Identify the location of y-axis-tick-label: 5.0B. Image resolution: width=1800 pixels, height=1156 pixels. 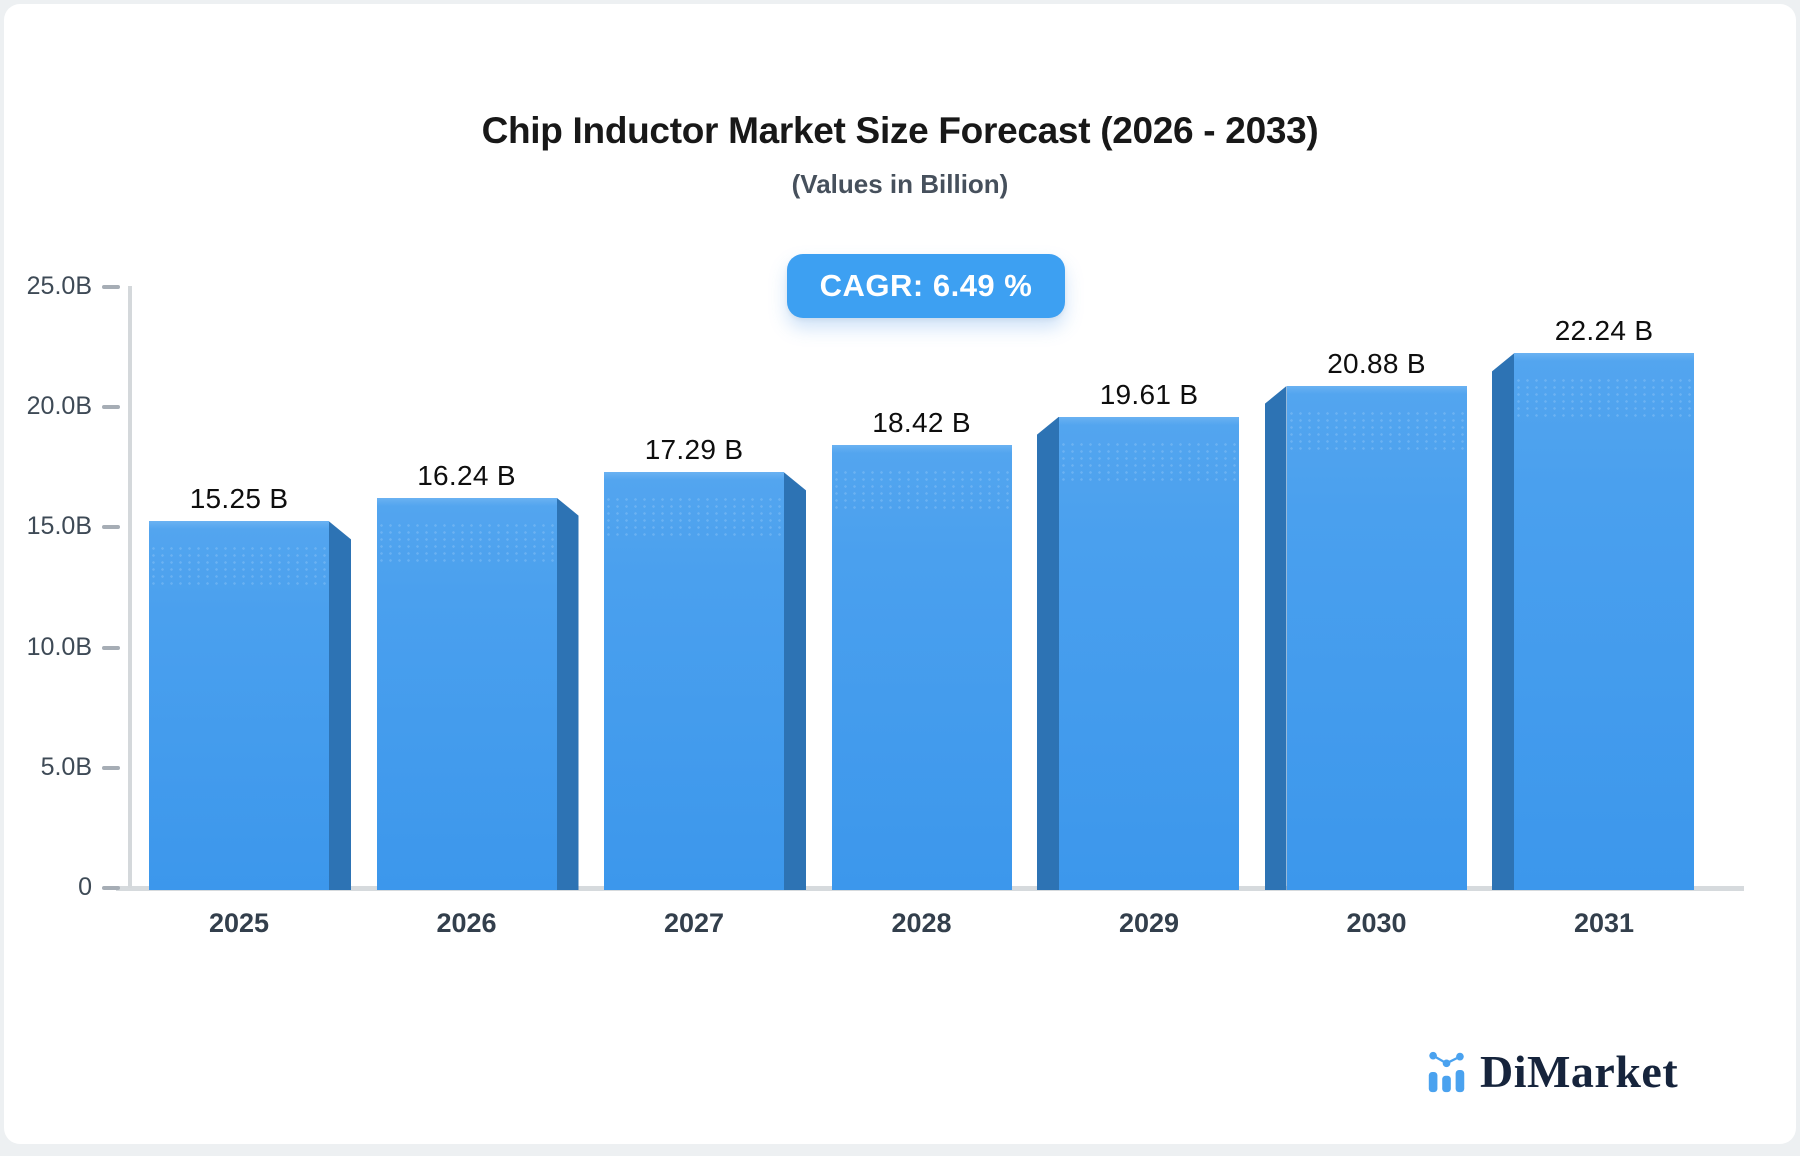
(66, 766).